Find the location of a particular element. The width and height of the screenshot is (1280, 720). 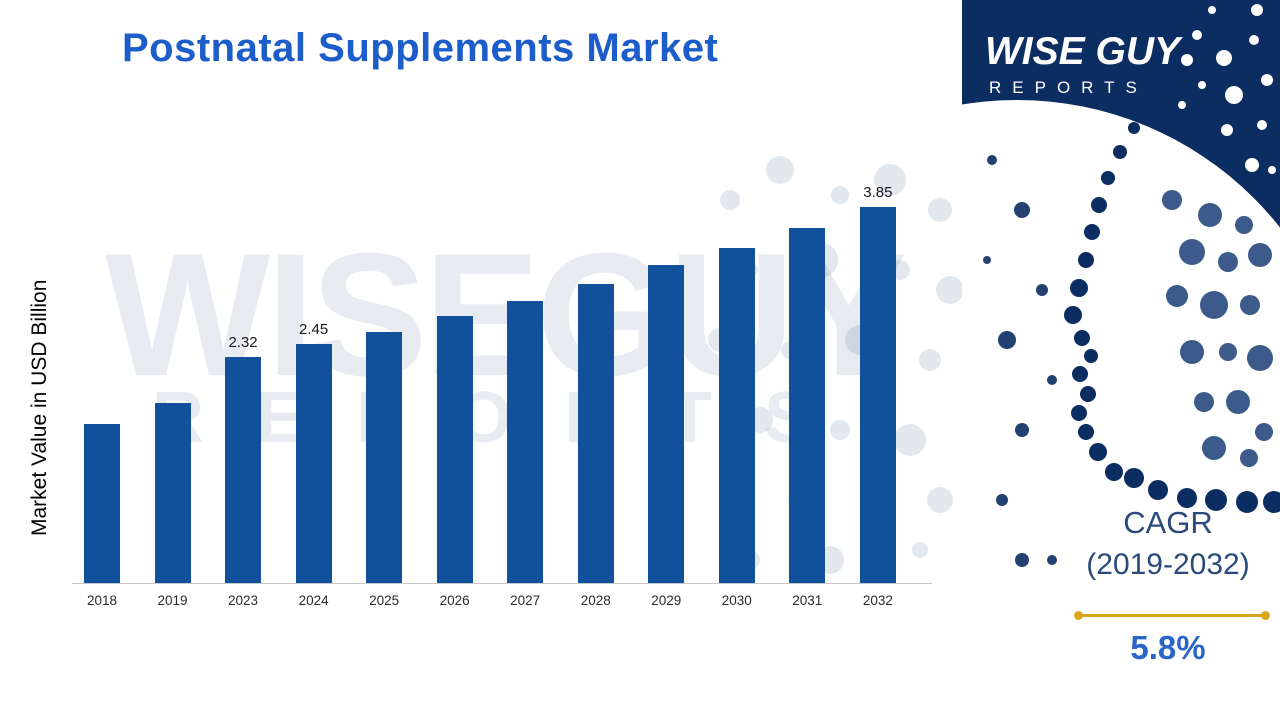

cagr-value: 5.8% is located at coordinates (1168, 647).